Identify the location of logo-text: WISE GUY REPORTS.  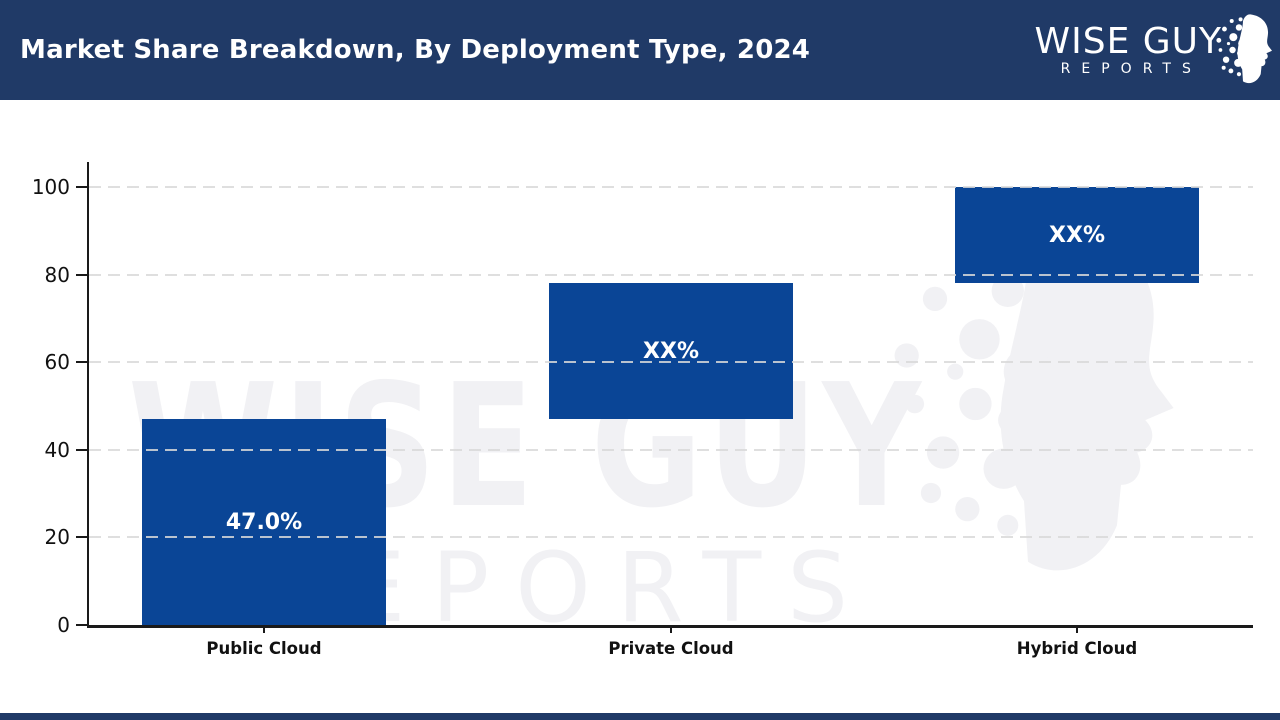
(1128, 49).